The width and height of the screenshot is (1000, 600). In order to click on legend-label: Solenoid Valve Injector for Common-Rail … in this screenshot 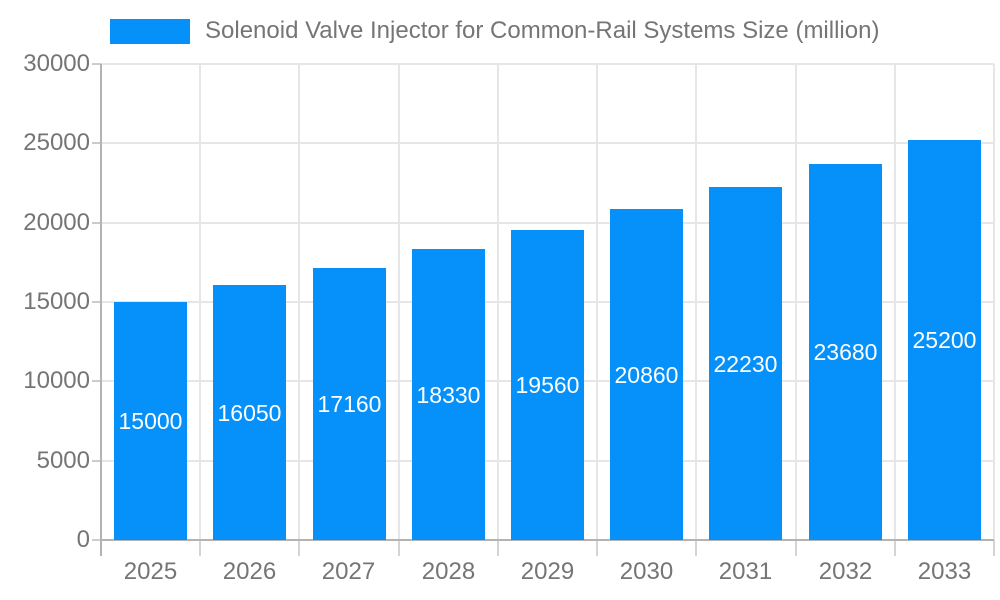, I will do `click(542, 30)`.